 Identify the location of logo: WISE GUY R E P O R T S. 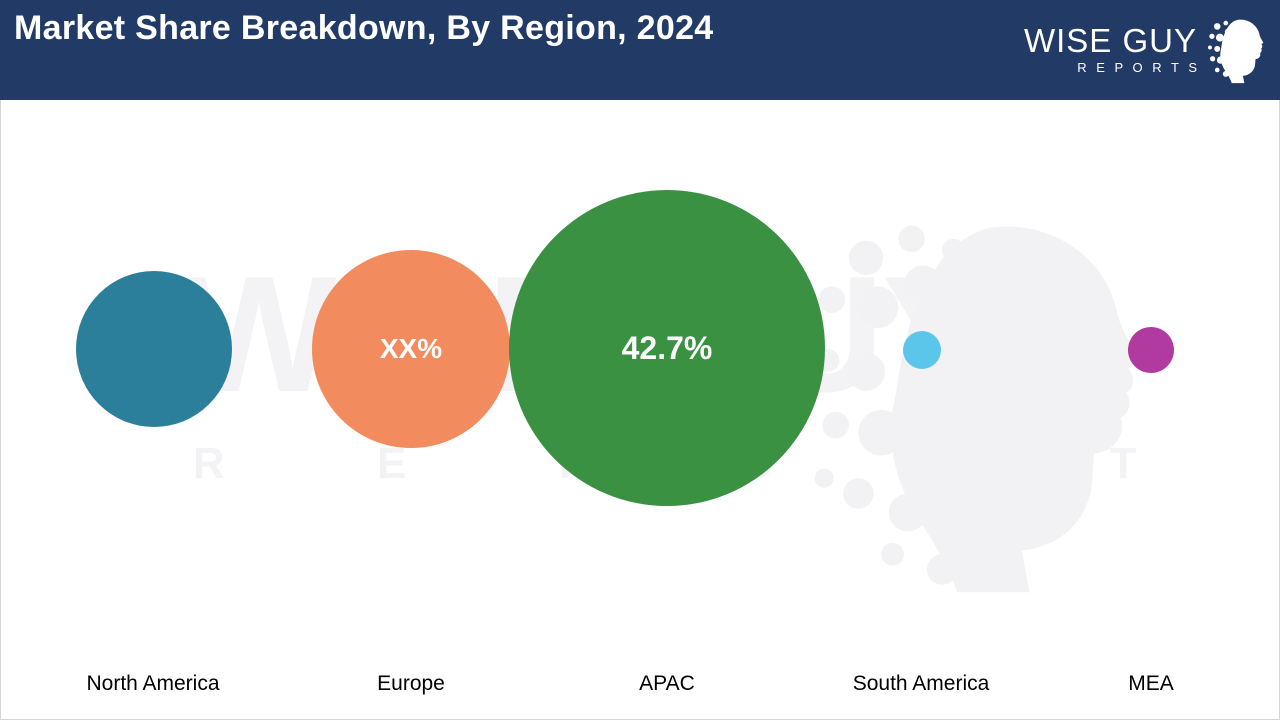
(1147, 50).